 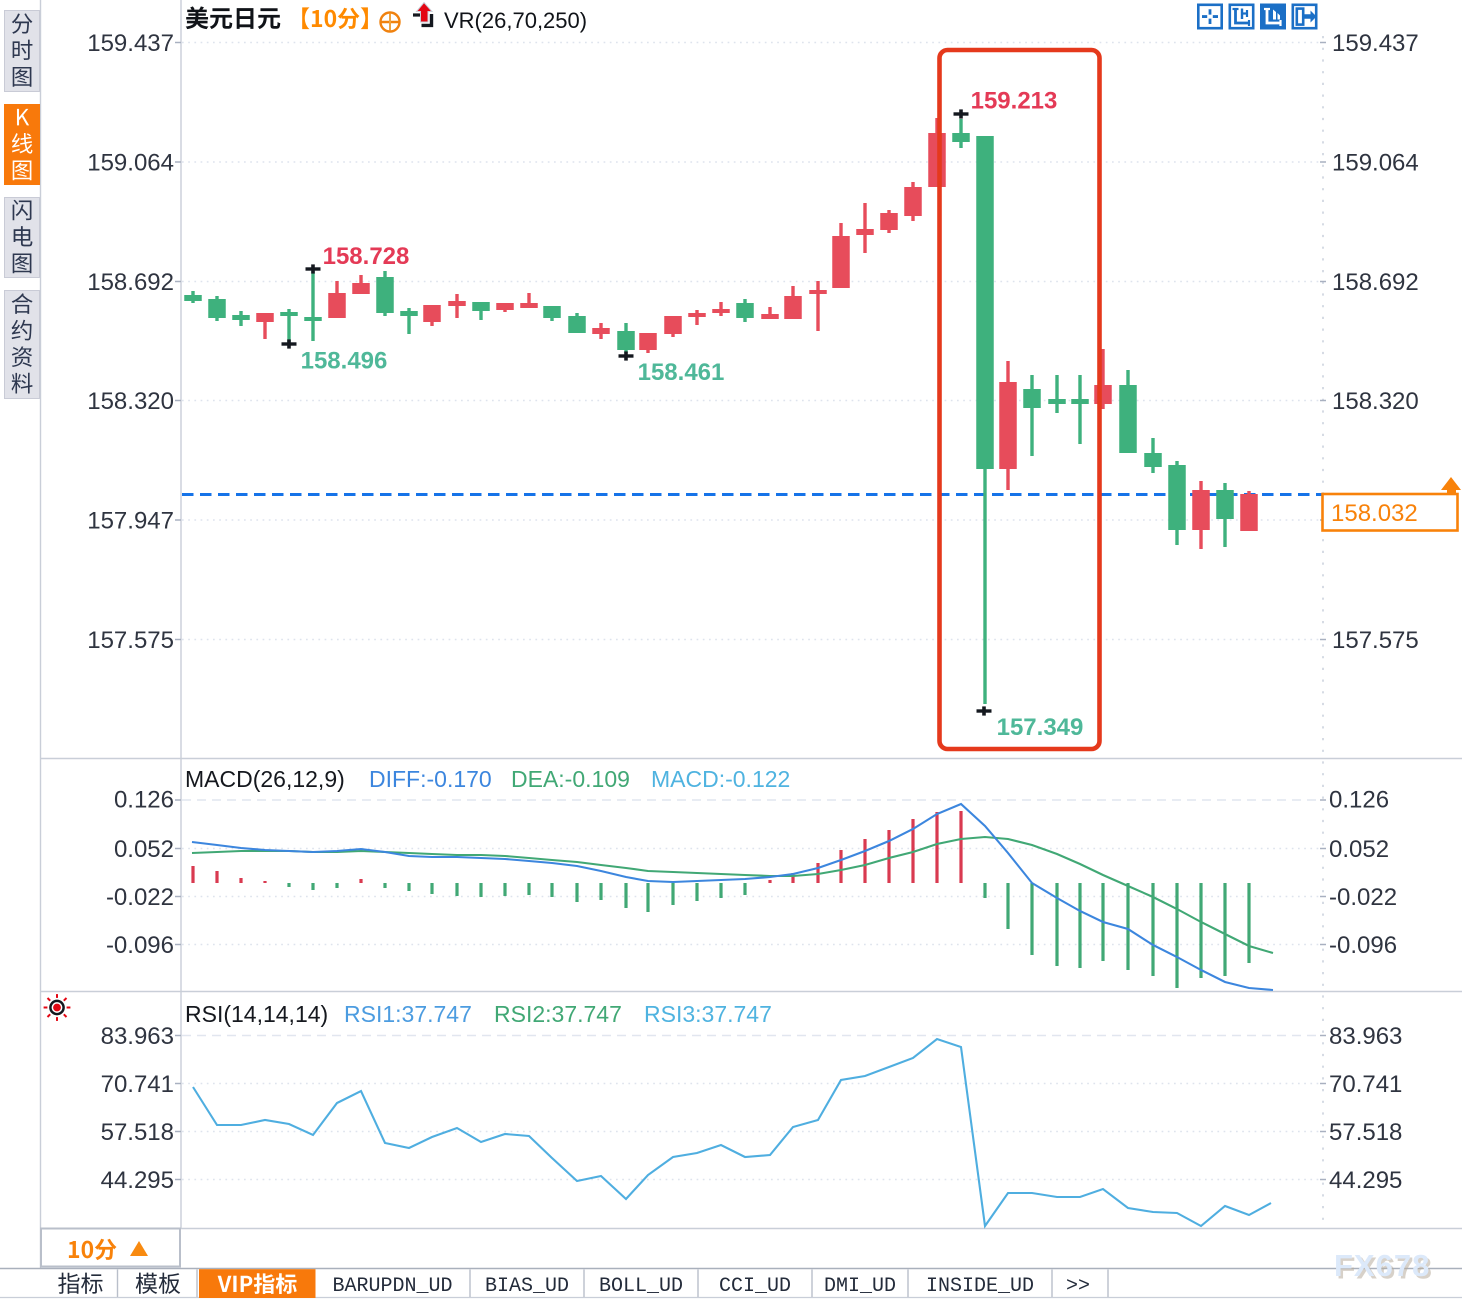 I want to click on svg-text: BIAS_UD, so click(x=527, y=1286).